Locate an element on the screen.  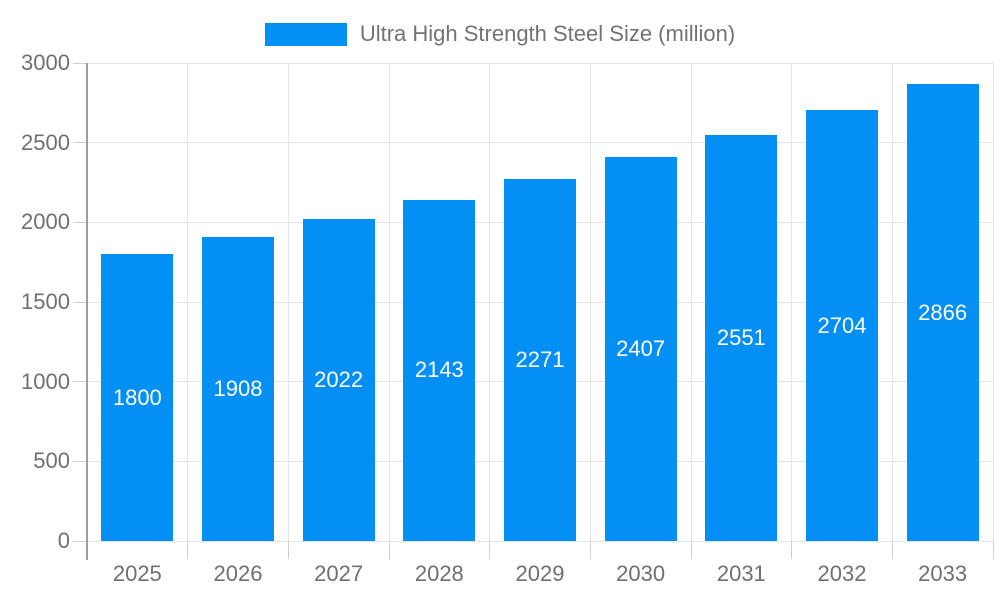
legend: Ultra High Strength Steel Size (million) is located at coordinates (500, 34).